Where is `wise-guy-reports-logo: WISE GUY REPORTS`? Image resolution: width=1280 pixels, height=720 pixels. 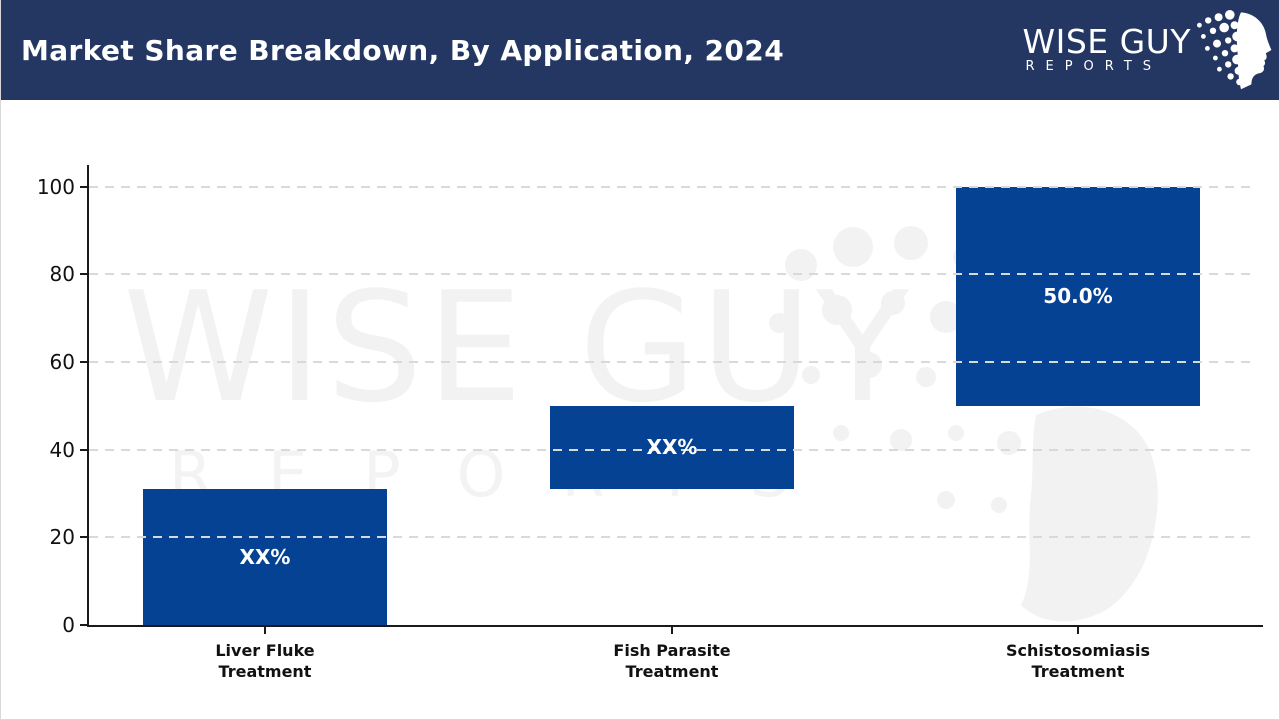
wise-guy-reports-logo: WISE GUY REPORTS is located at coordinates (1150, 50).